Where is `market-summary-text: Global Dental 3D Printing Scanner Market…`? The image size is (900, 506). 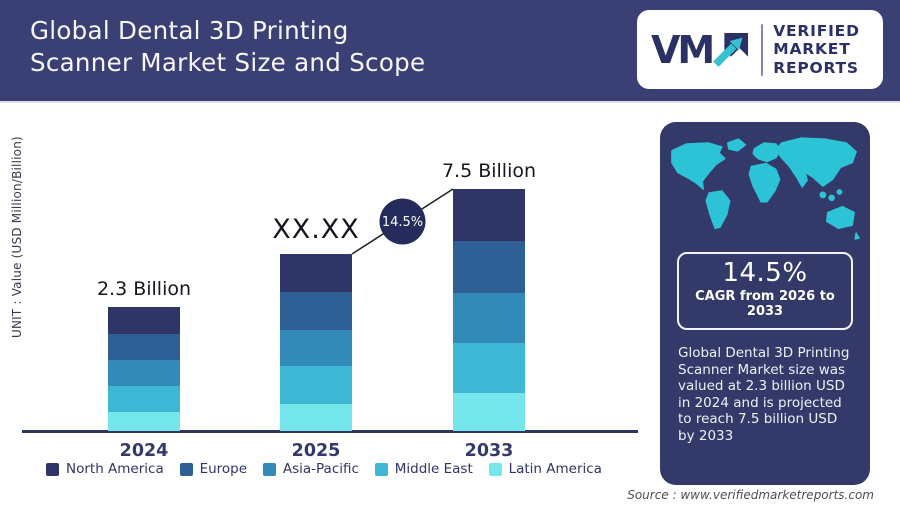 market-summary-text: Global Dental 3D Printing Scanner Market… is located at coordinates (764, 394).